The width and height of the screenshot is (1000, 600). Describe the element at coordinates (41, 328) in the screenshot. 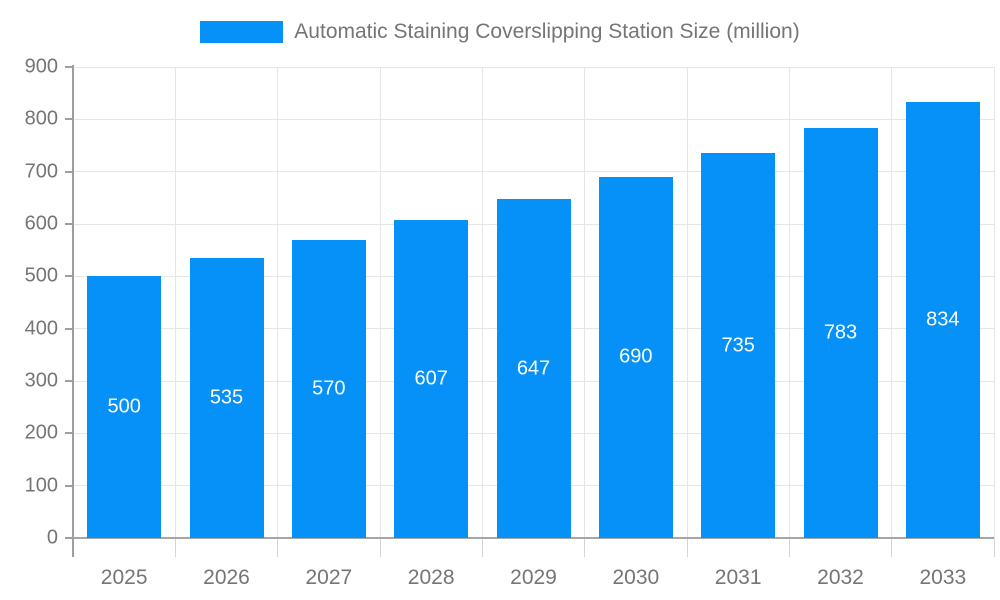

I see `y-axis-tick-label: 400` at that location.